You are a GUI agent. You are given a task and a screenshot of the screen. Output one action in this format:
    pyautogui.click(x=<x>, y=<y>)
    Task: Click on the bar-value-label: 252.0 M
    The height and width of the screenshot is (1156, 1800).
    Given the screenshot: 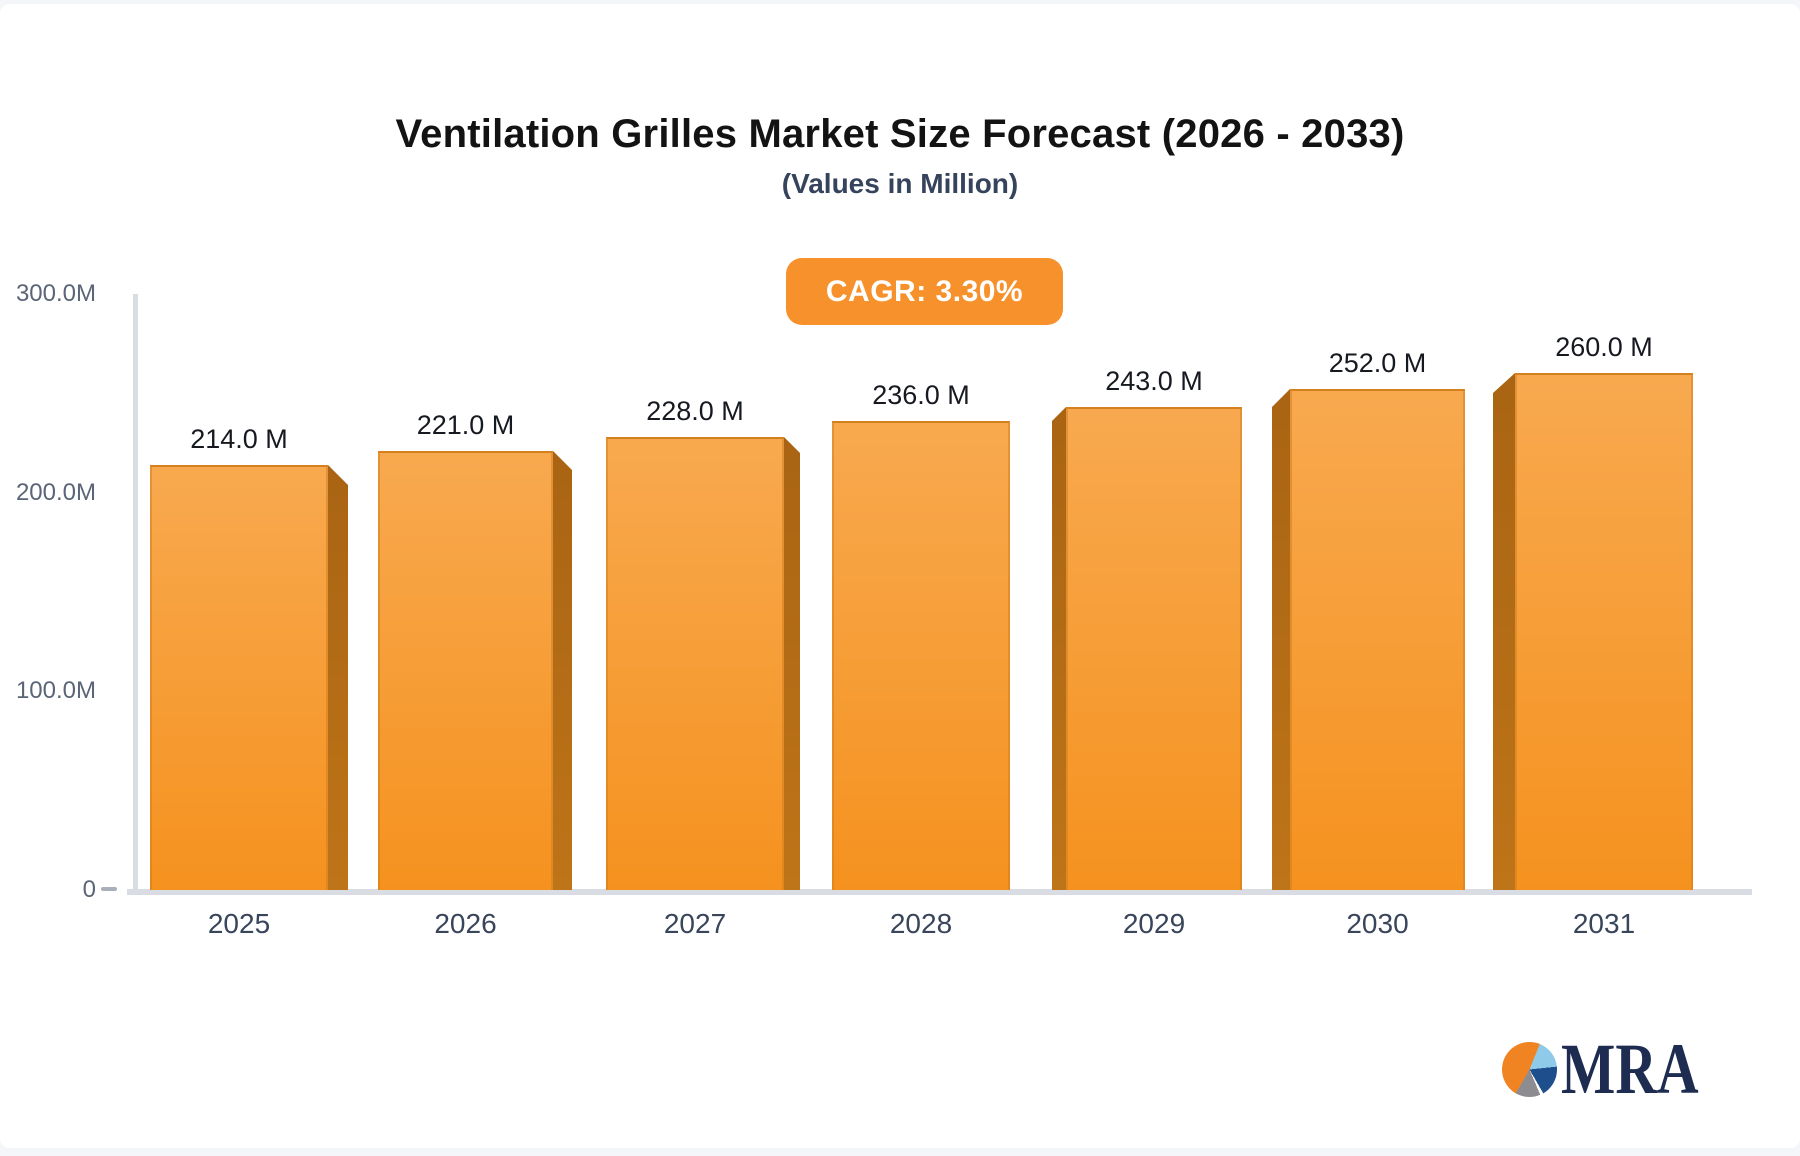 What is the action you would take?
    pyautogui.click(x=1377, y=363)
    